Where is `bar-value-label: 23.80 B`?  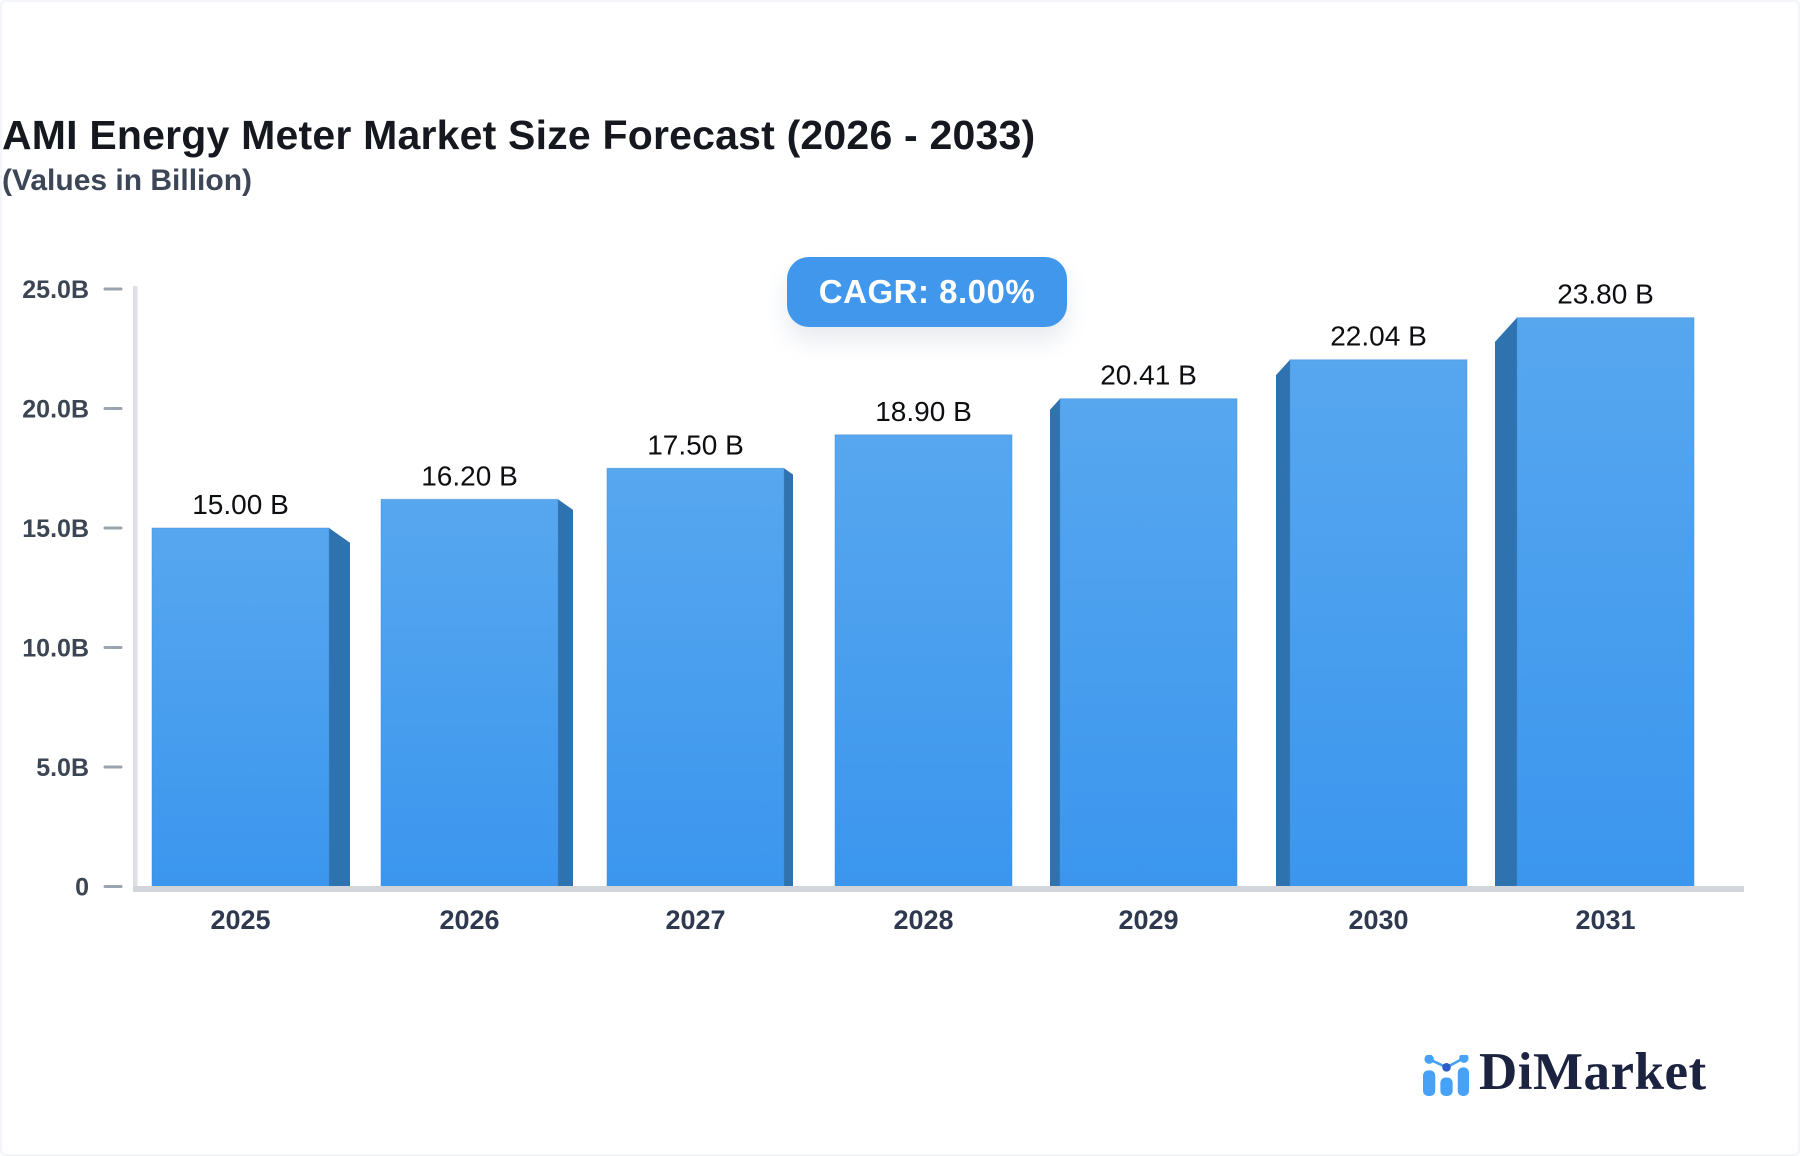 bar-value-label: 23.80 B is located at coordinates (1605, 294).